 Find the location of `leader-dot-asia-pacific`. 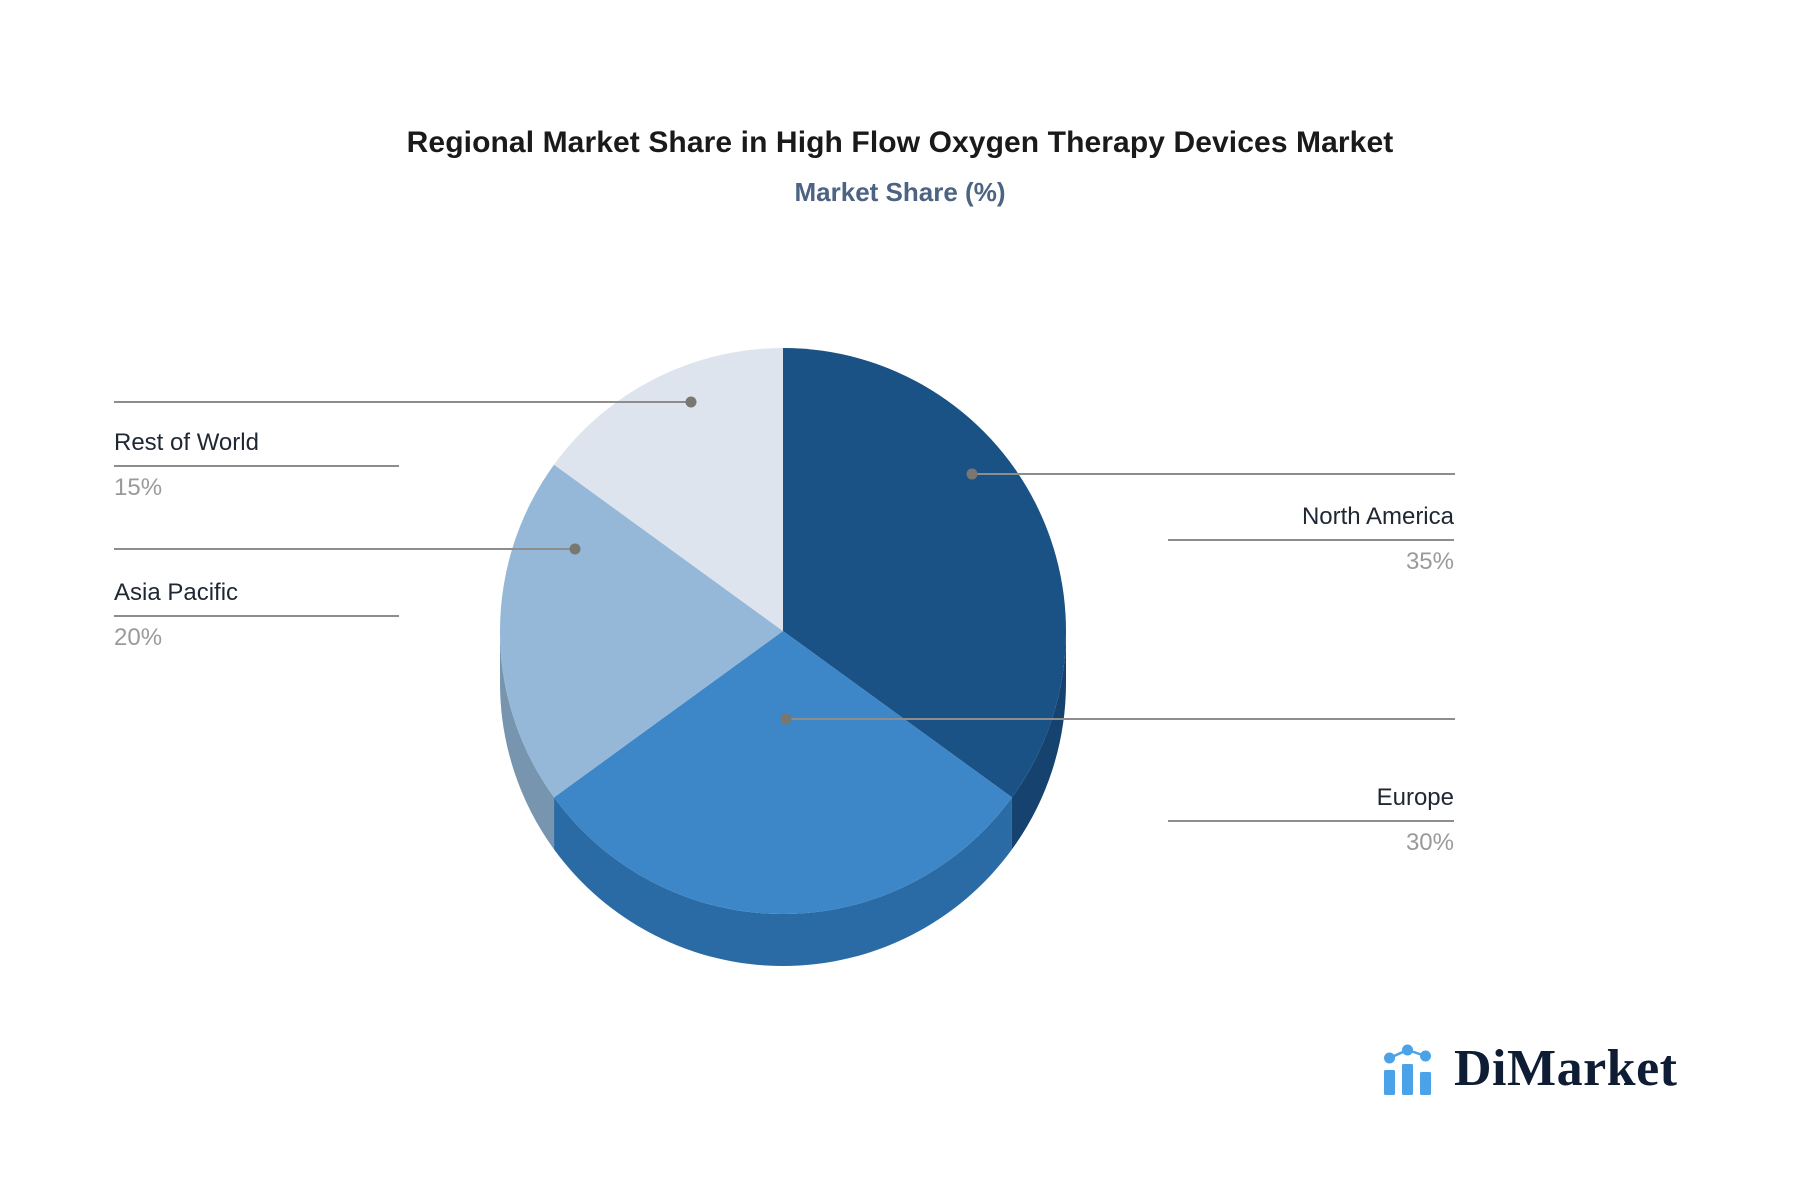

leader-dot-asia-pacific is located at coordinates (575, 549).